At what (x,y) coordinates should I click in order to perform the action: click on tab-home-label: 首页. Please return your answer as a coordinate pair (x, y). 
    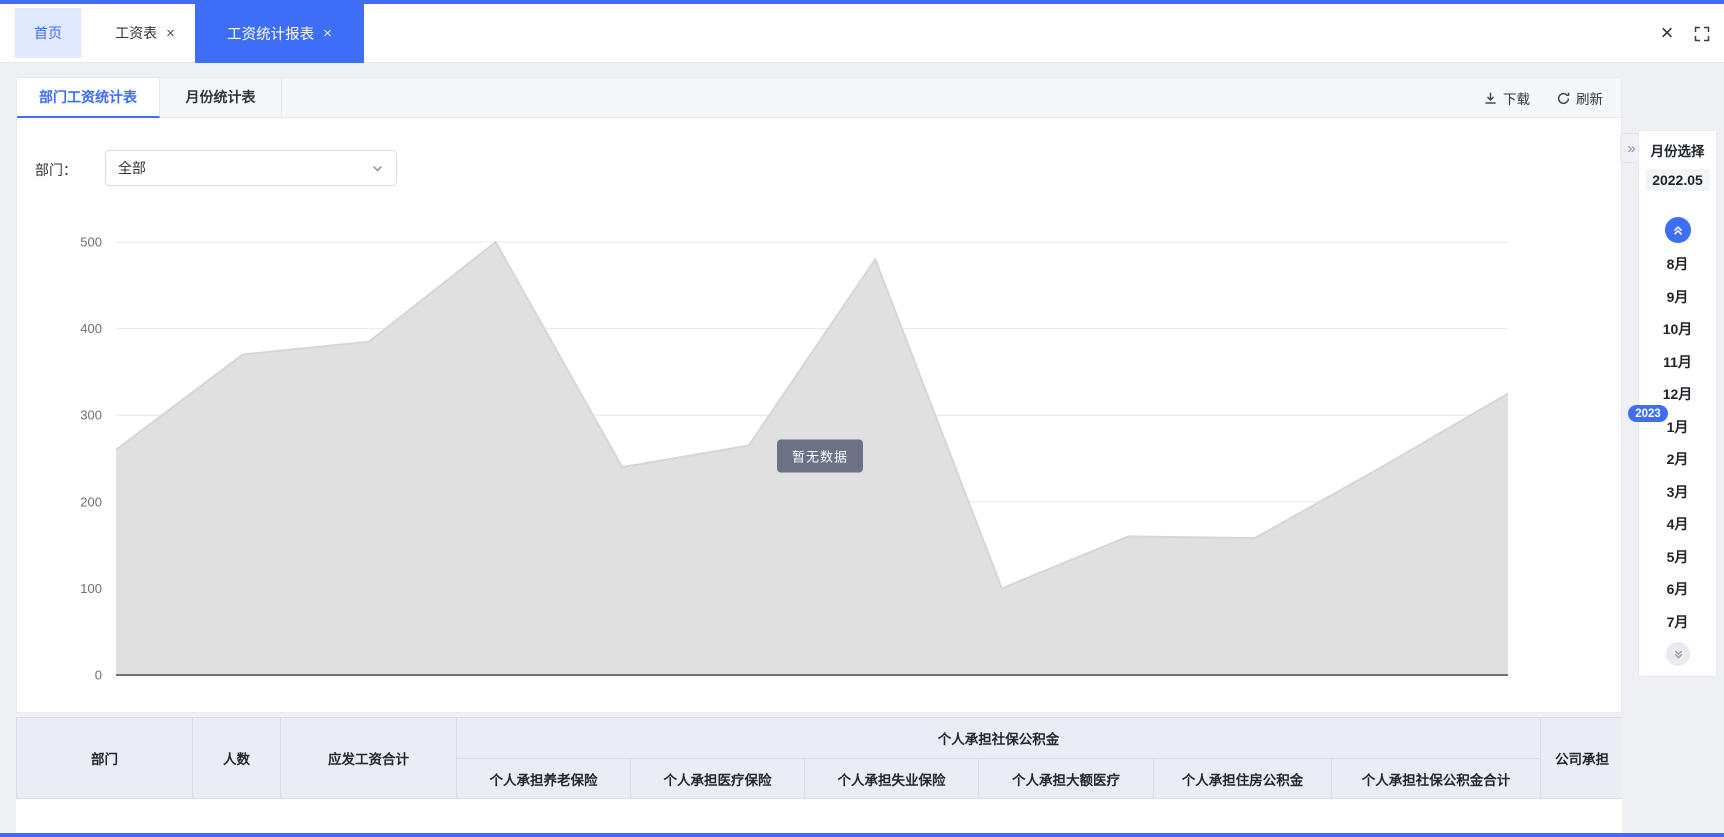
    Looking at the image, I should click on (48, 33).